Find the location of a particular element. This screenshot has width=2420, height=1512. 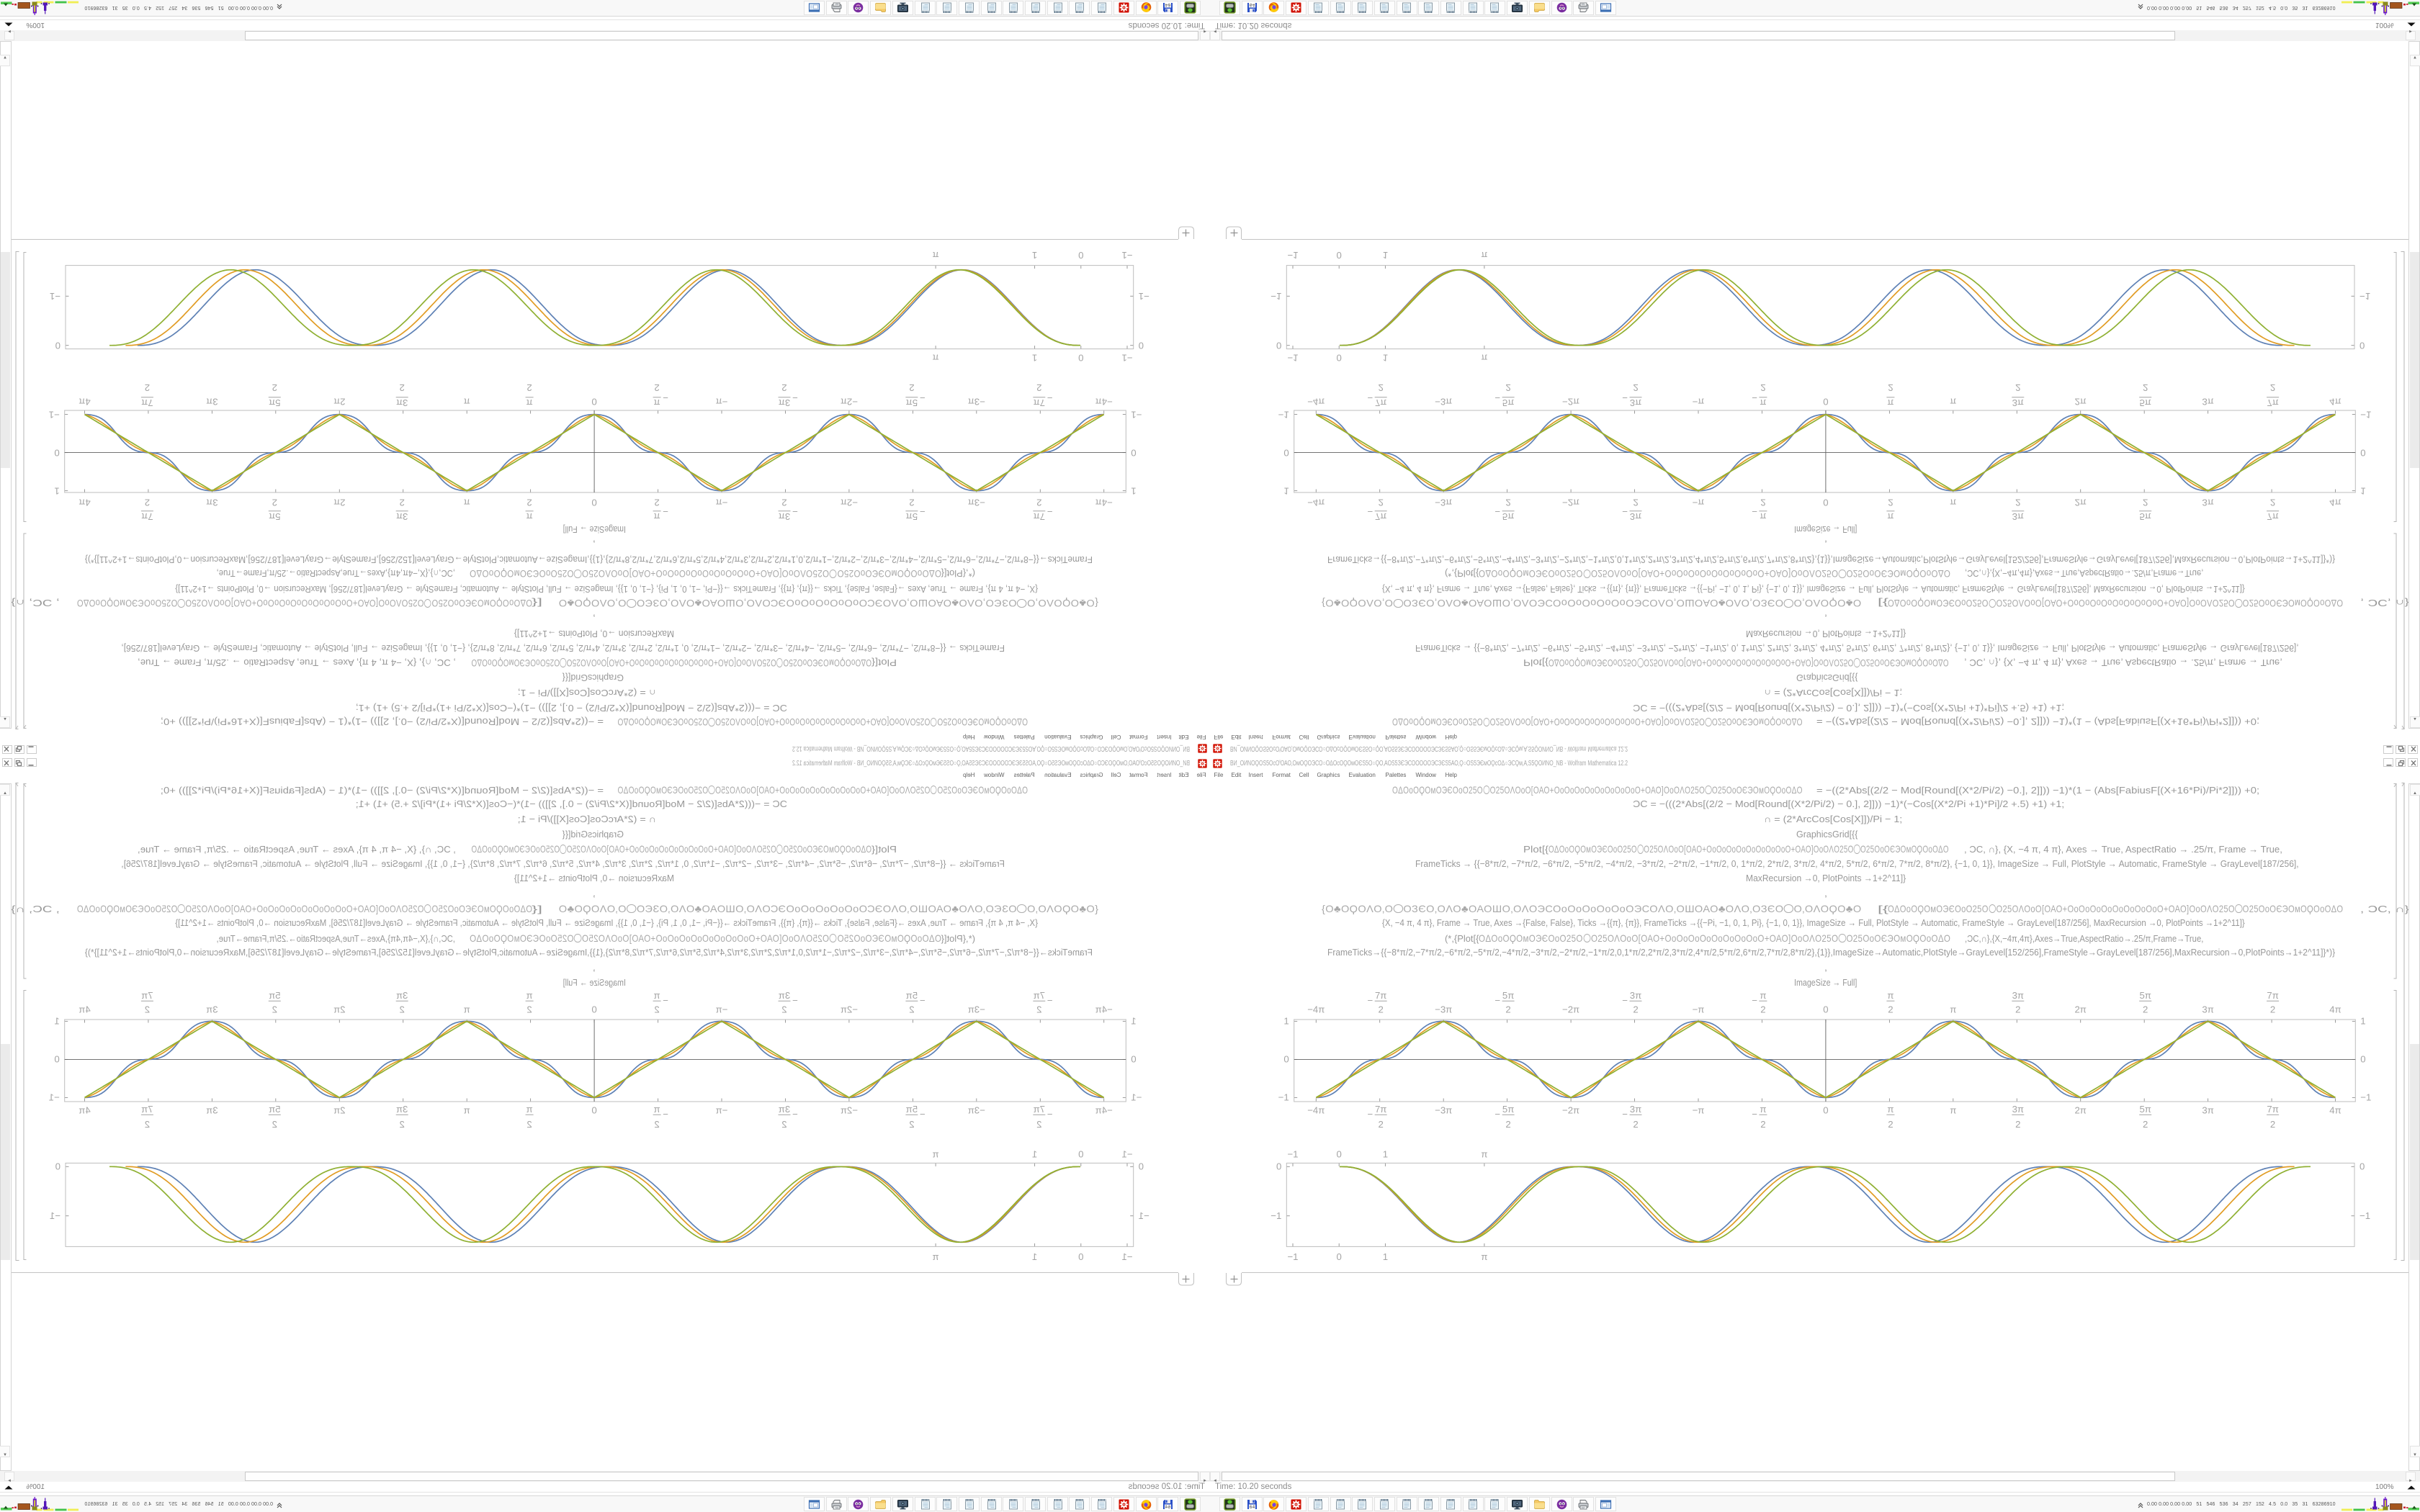

svg-text: −3π is located at coordinates (976, 503).